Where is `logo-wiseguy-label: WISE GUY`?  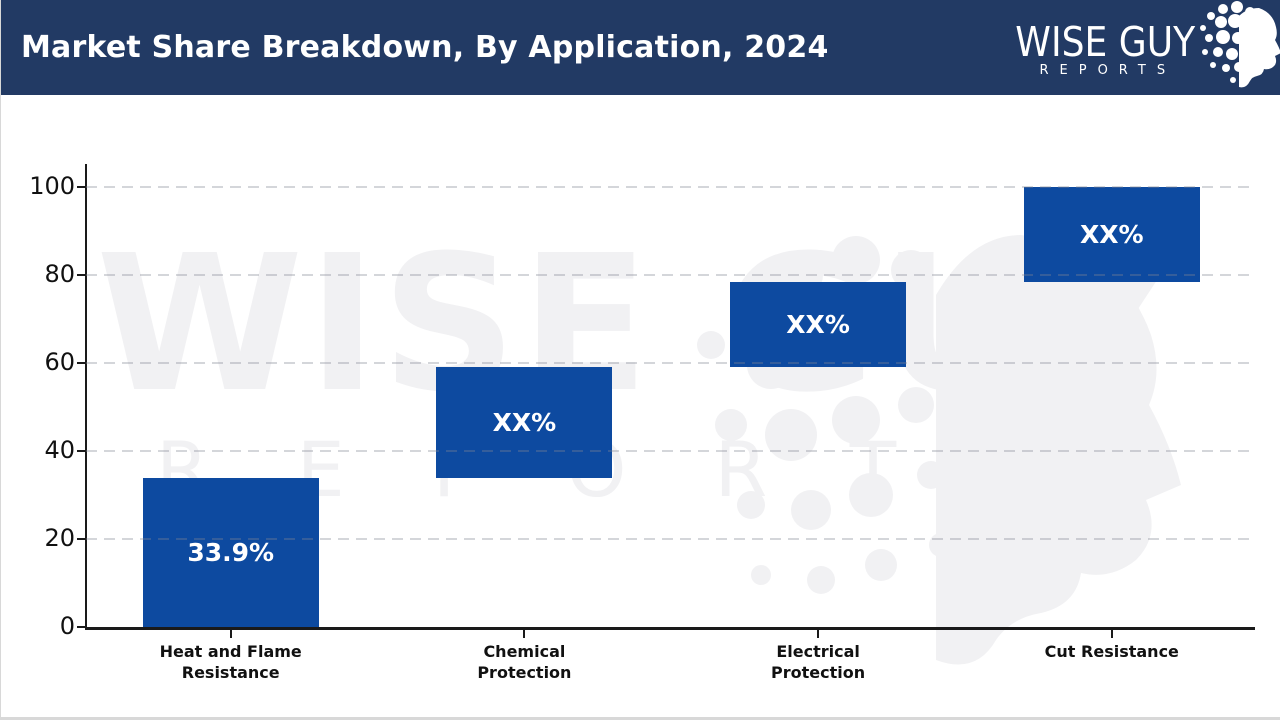 logo-wiseguy-label: WISE GUY is located at coordinates (1104, 41).